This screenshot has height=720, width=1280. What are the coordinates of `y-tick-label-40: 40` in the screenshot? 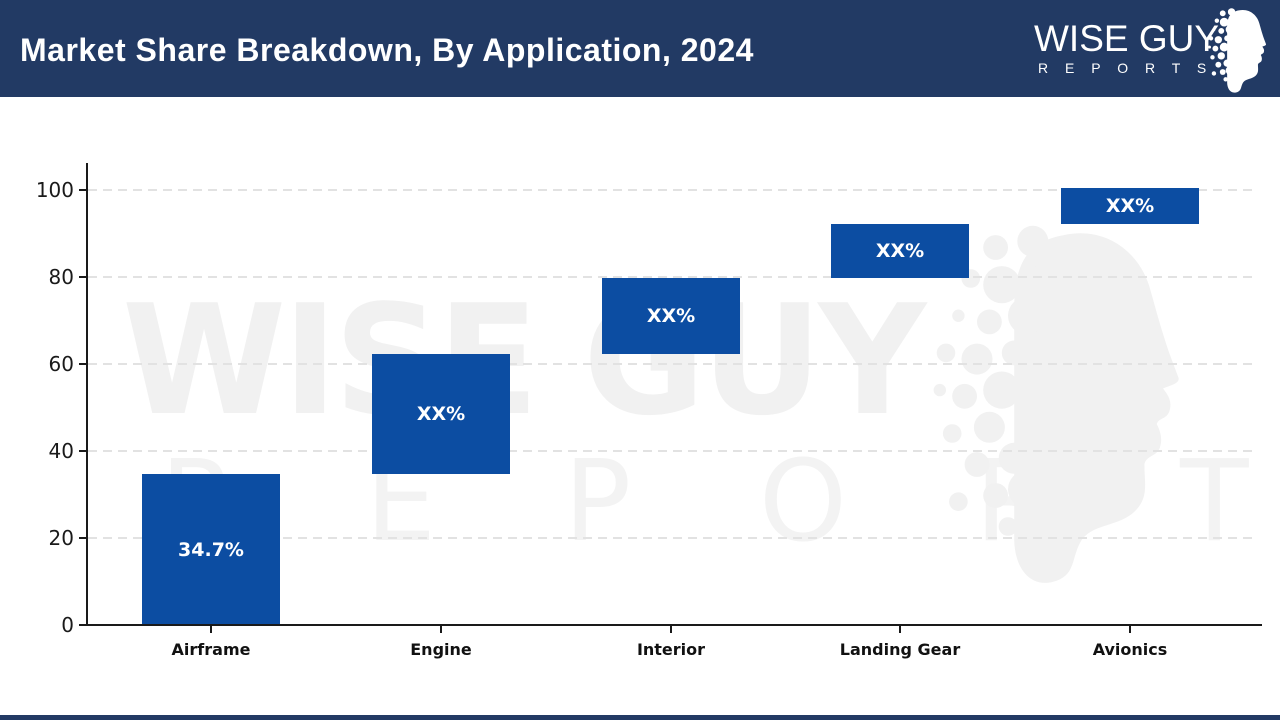 It's located at (61, 451).